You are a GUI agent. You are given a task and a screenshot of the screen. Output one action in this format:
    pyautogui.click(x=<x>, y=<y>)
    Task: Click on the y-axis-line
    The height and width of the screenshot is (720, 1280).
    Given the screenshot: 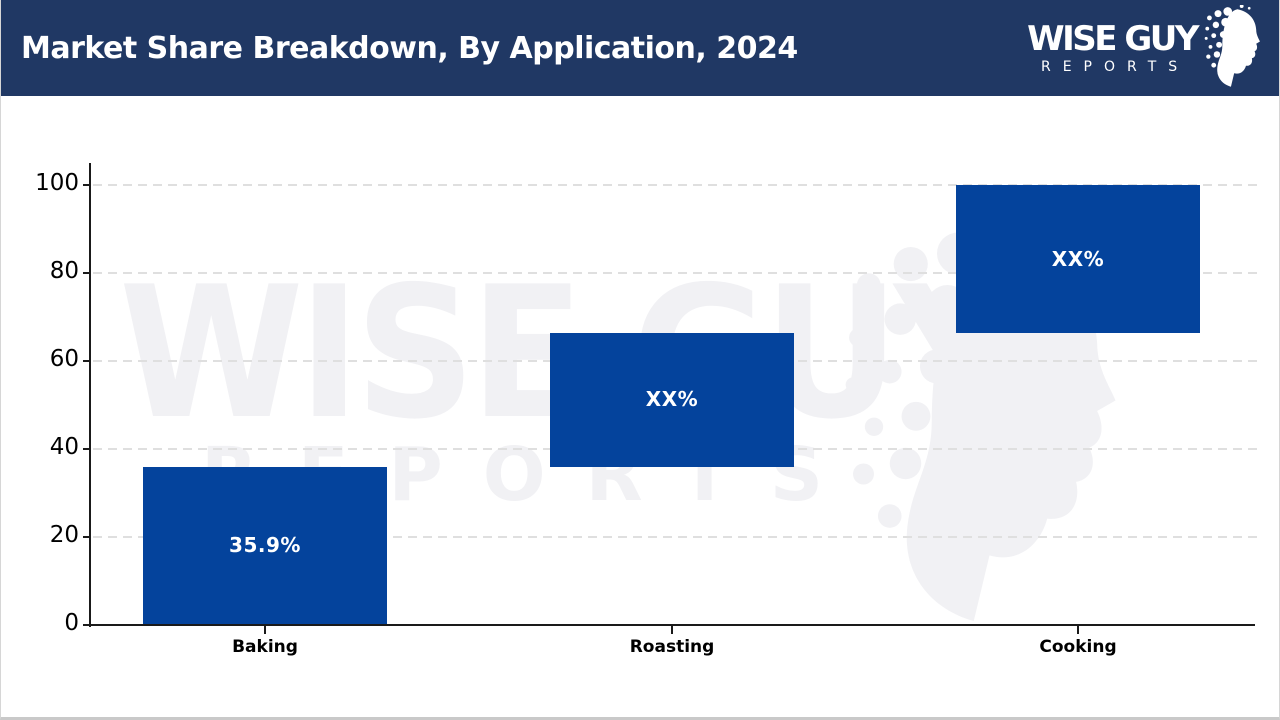 What is the action you would take?
    pyautogui.click(x=90, y=395)
    